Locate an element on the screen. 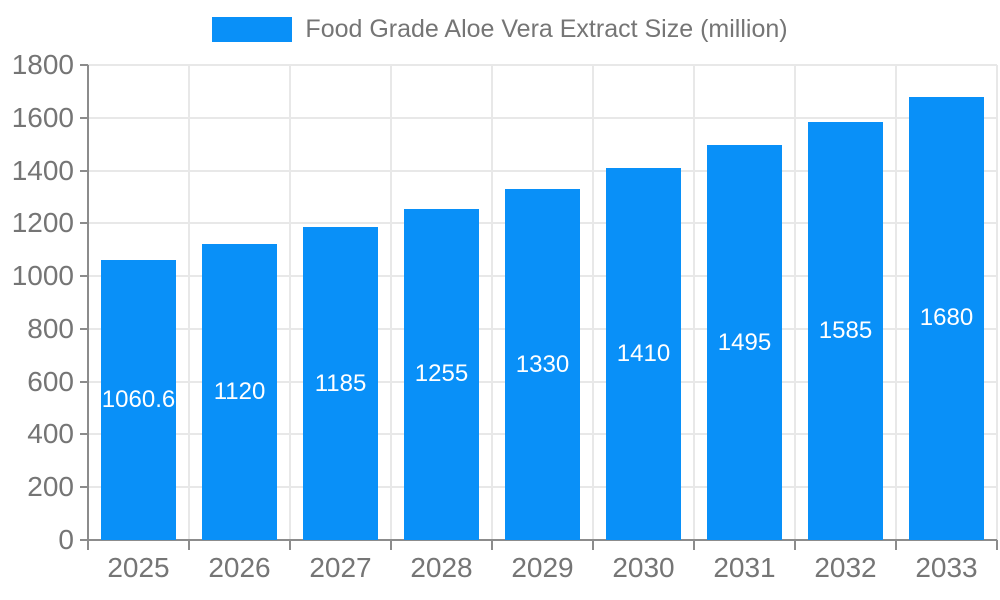  bar-value-label: 1680 is located at coordinates (946, 318).